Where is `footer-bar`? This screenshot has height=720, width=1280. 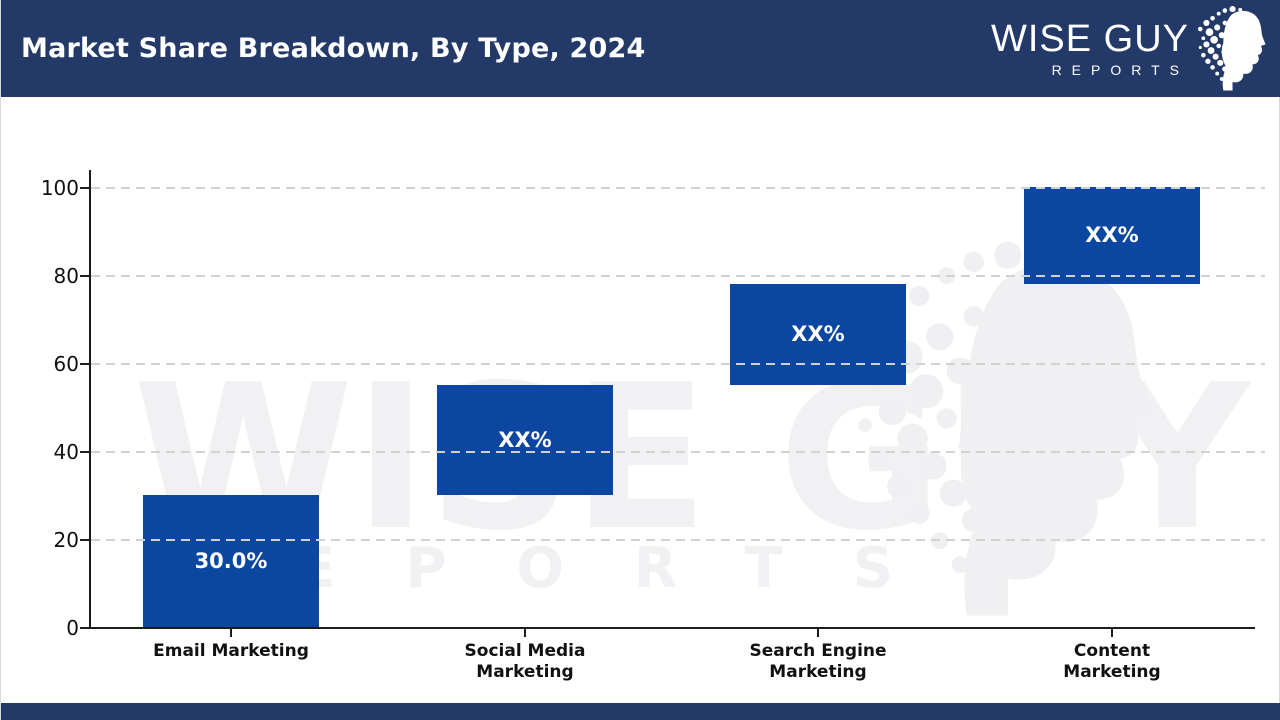
footer-bar is located at coordinates (640, 711).